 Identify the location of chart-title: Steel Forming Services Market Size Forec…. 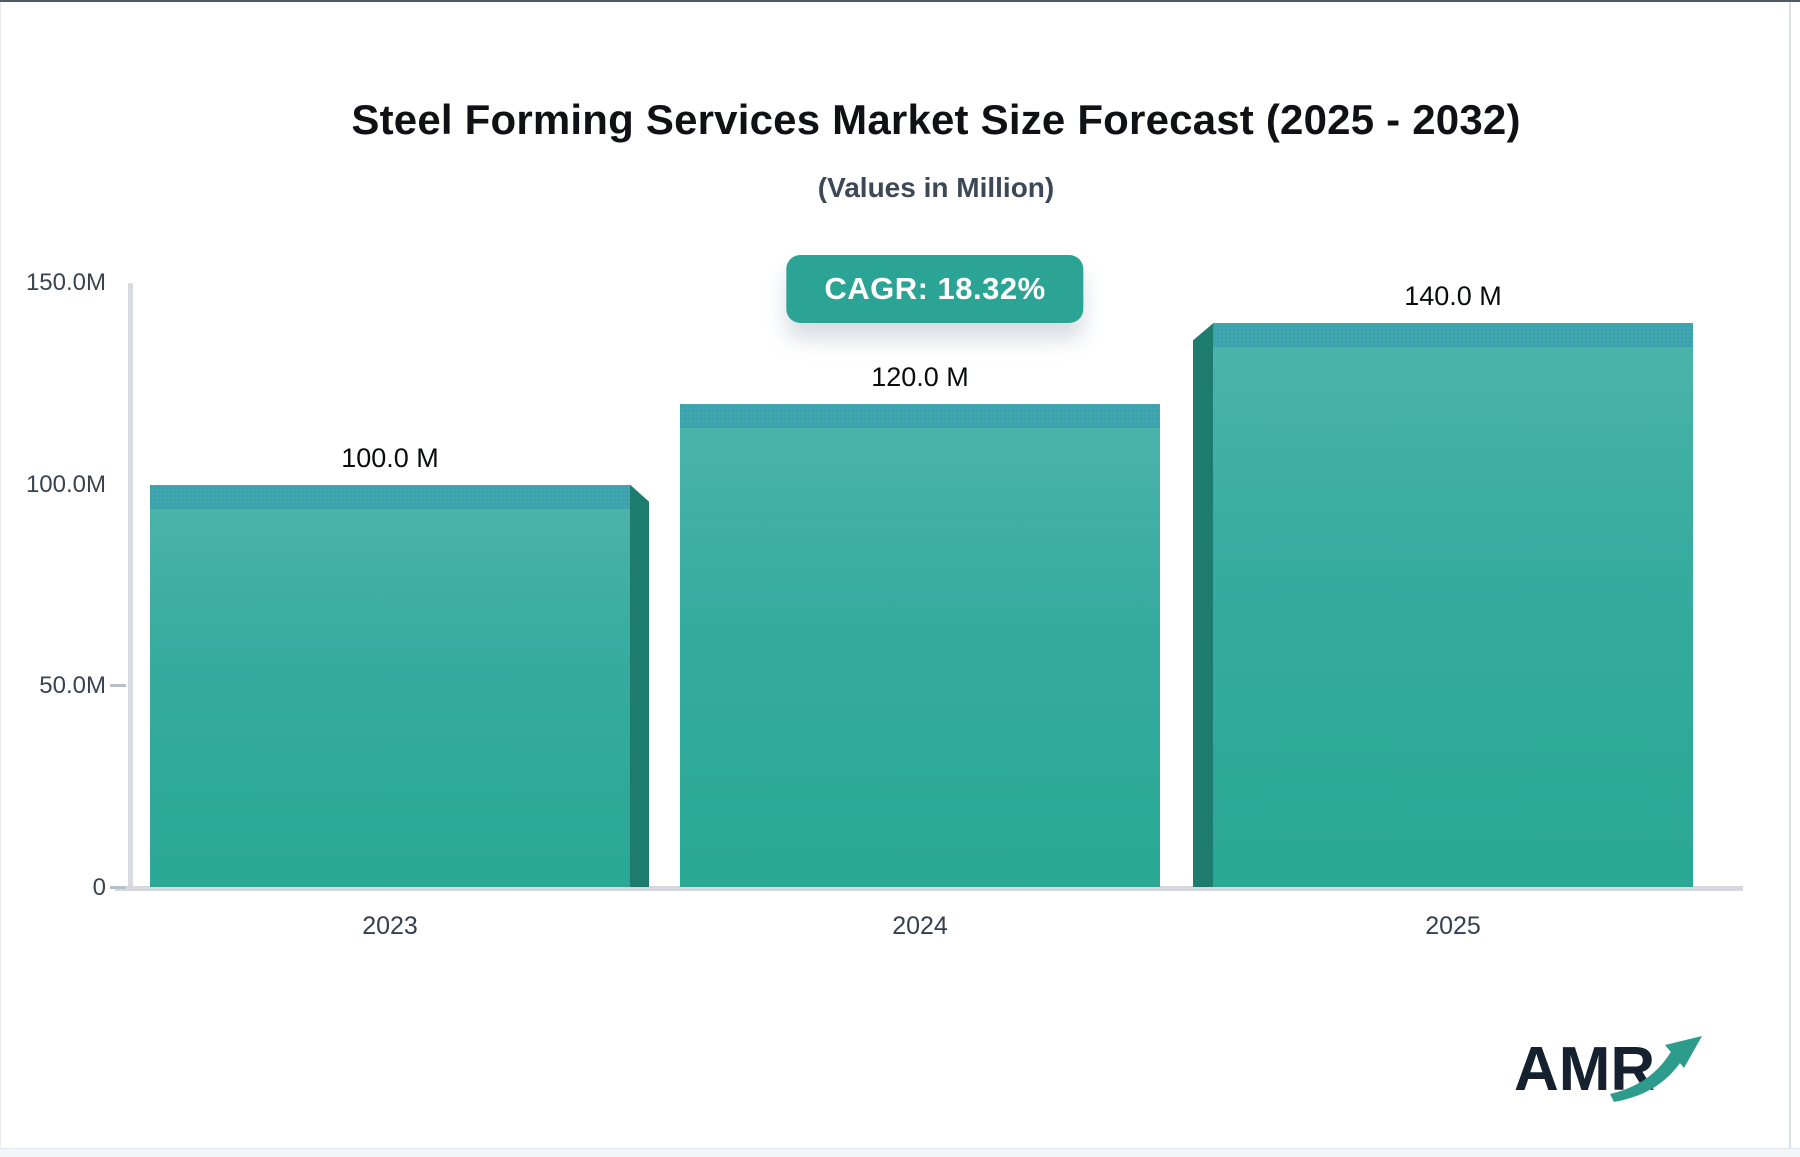
(936, 119).